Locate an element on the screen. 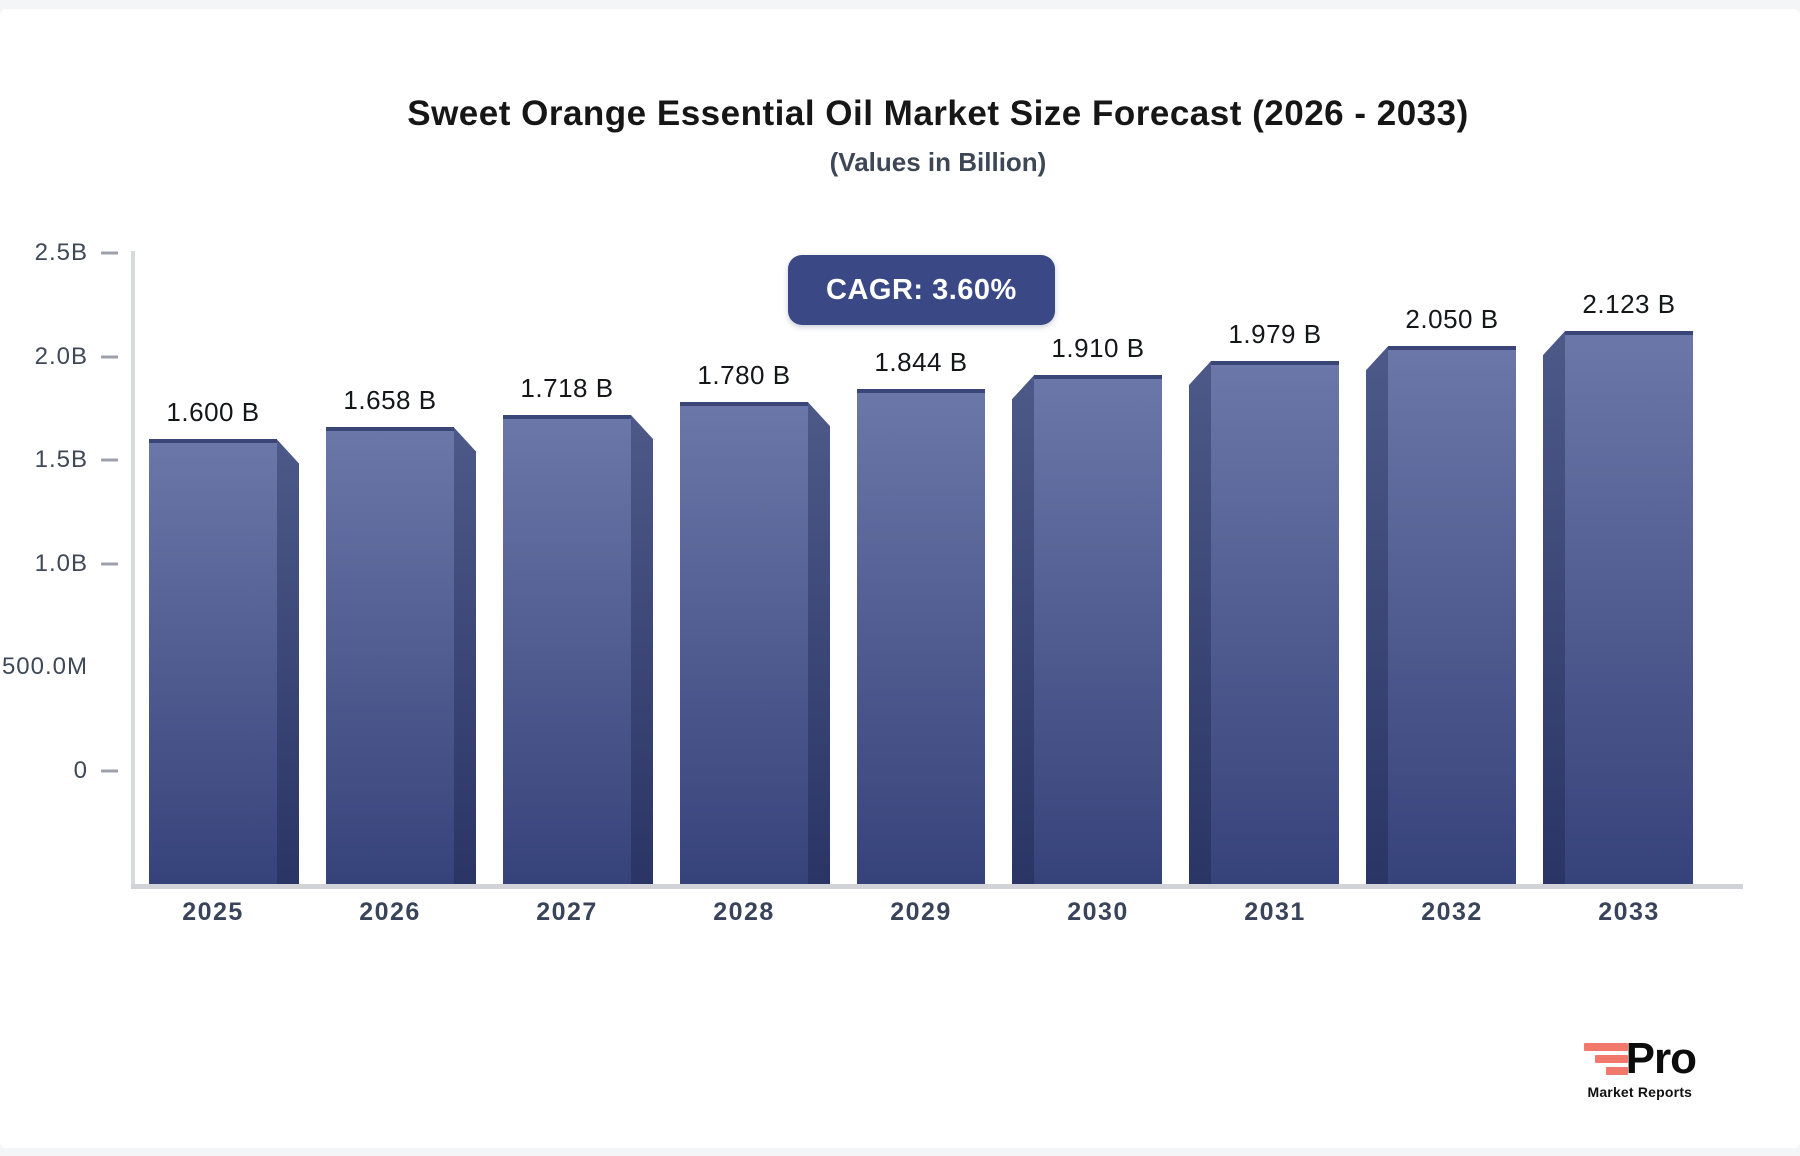 This screenshot has height=1156, width=1800. x-axis-label: 2032 is located at coordinates (1452, 912).